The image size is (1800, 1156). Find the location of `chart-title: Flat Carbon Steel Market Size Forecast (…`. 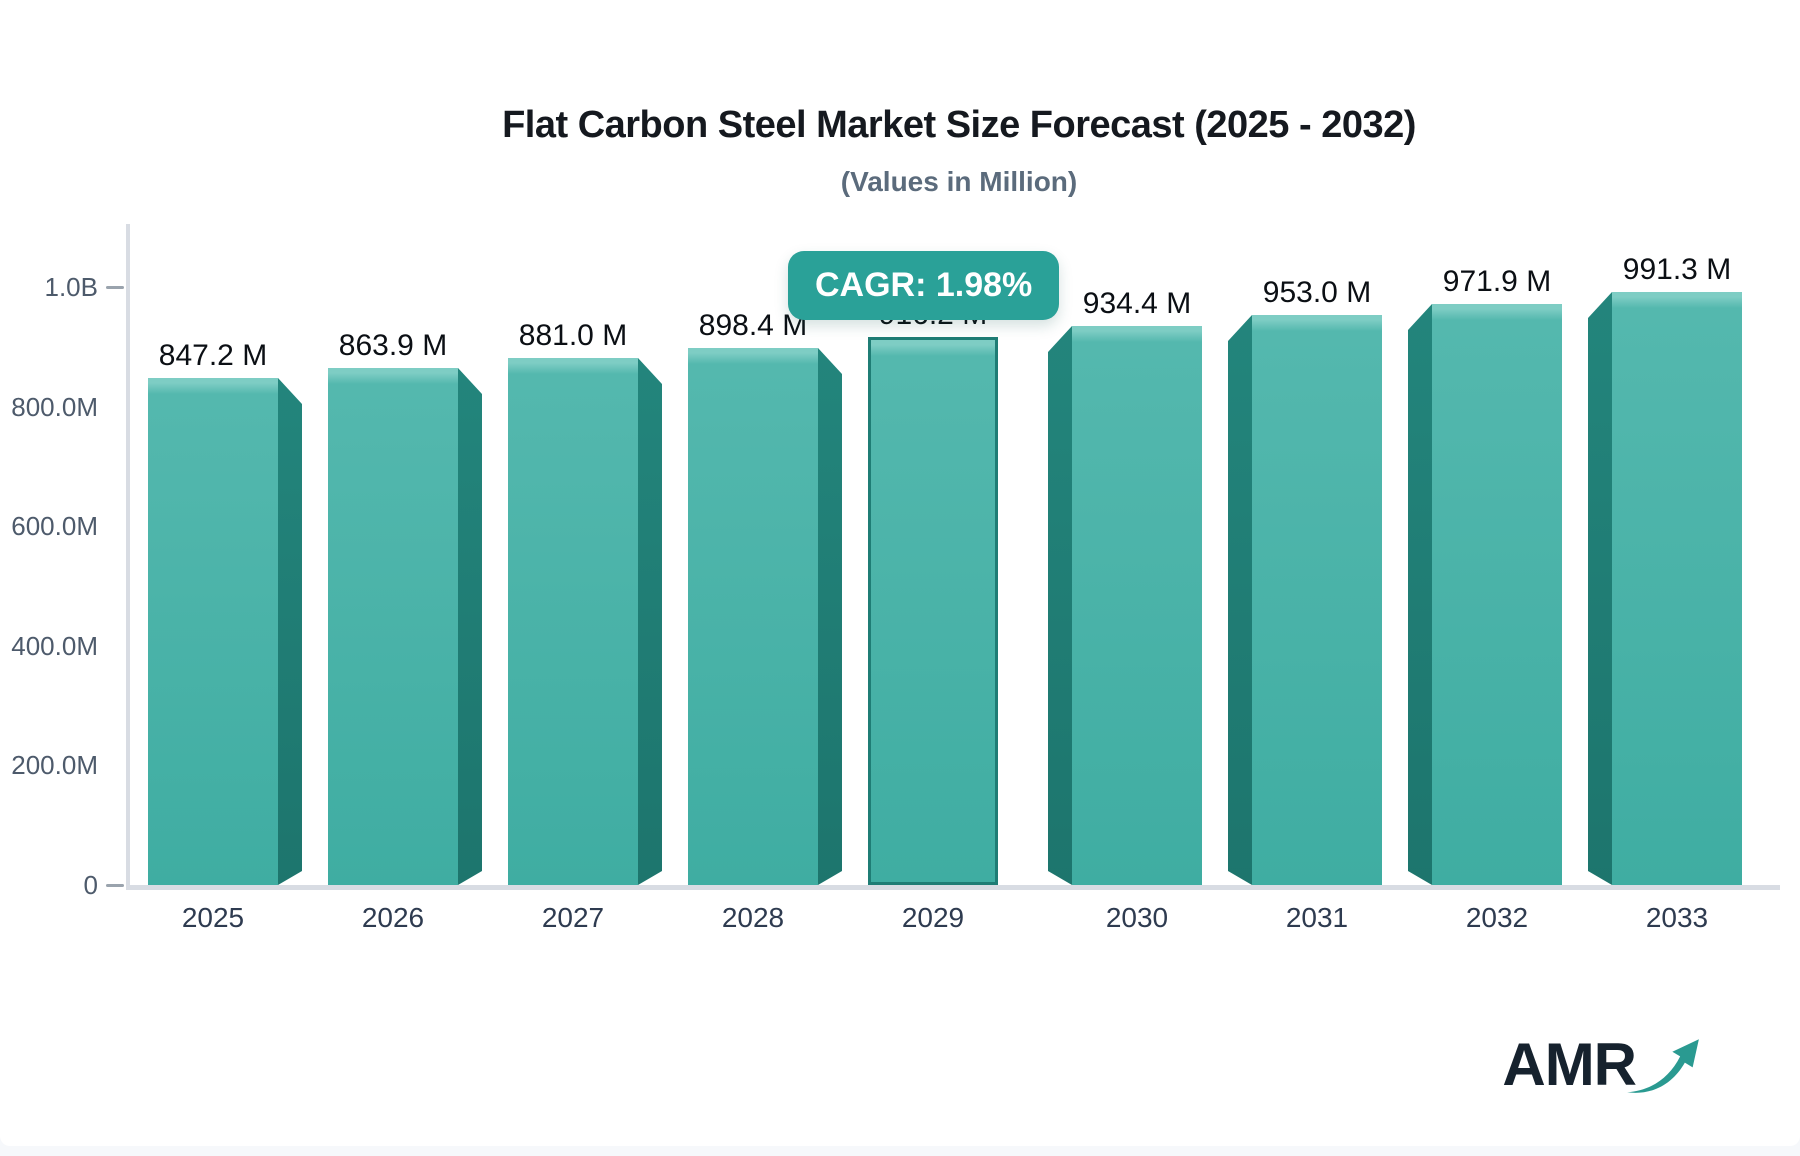

chart-title: Flat Carbon Steel Market Size Forecast (… is located at coordinates (959, 125).